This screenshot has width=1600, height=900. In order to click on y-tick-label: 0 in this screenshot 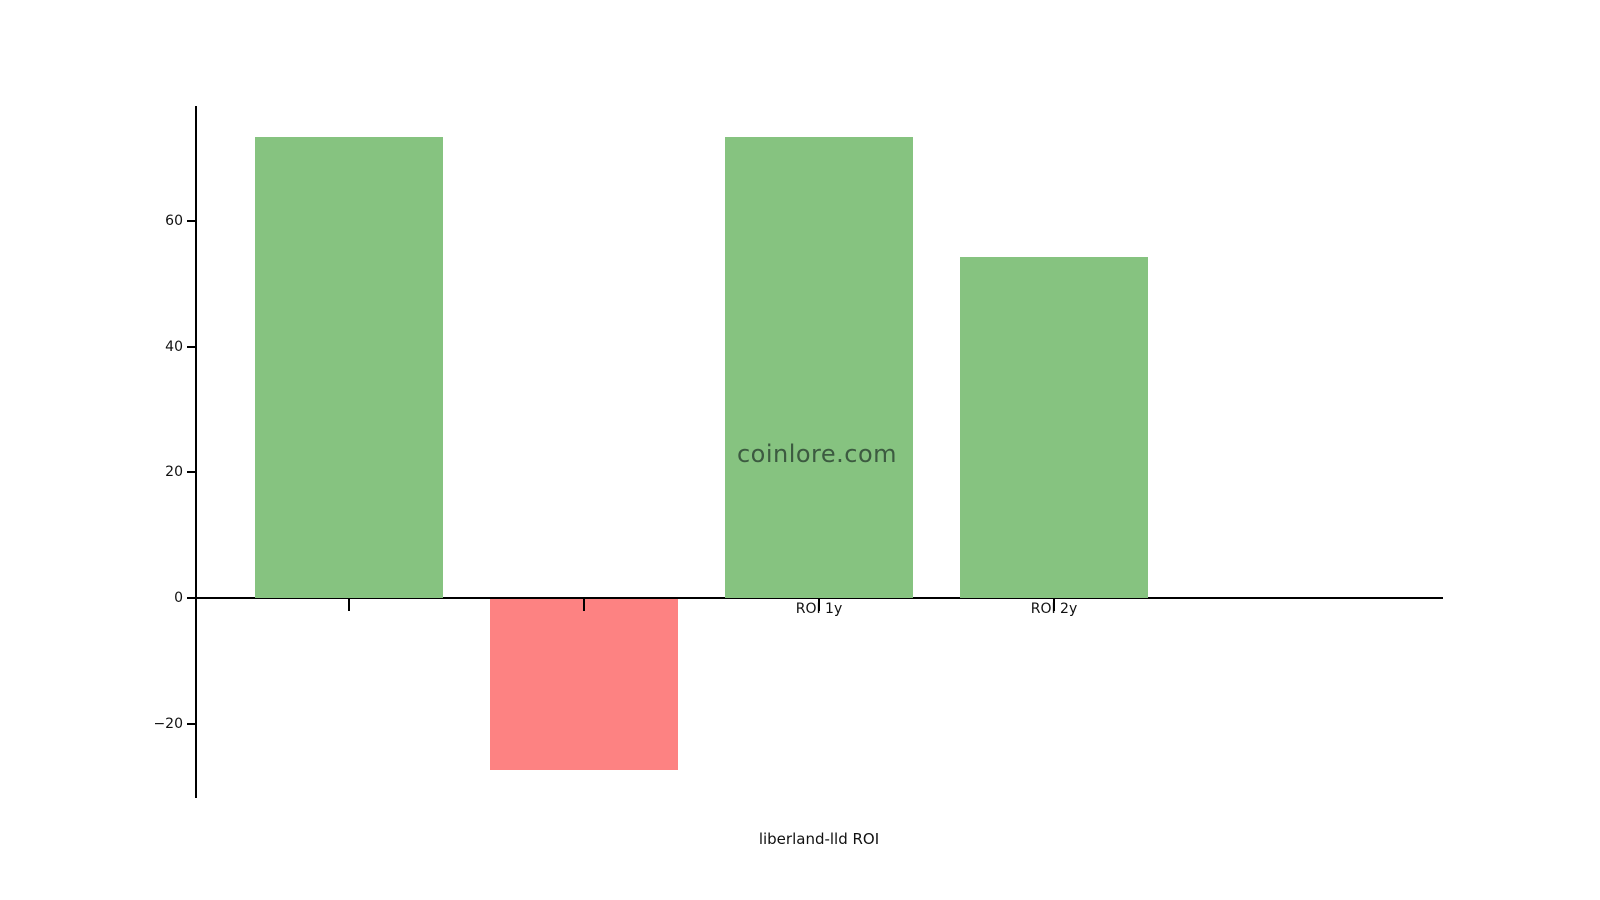, I will do `click(178, 598)`.